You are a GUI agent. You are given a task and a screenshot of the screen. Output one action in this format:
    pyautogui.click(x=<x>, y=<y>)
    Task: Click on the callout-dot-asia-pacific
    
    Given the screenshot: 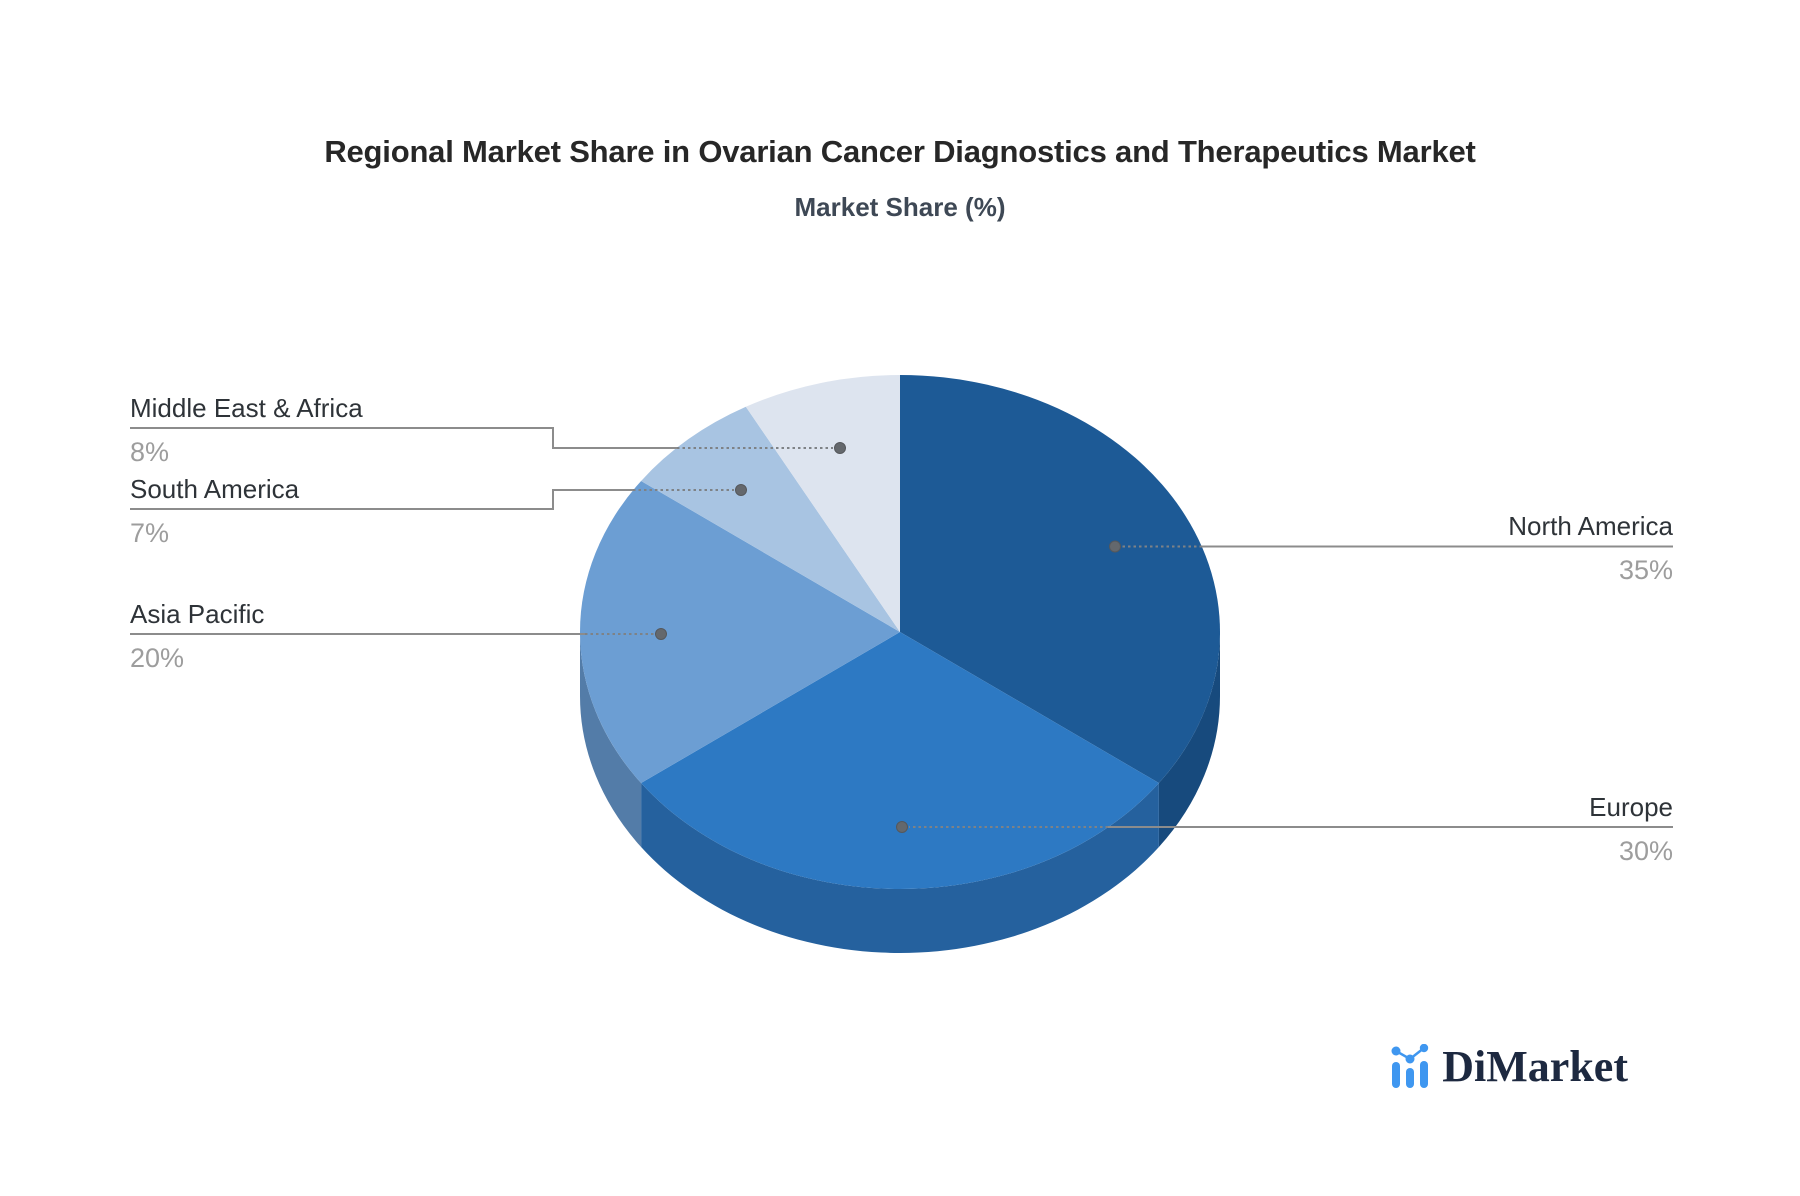 What is the action you would take?
    pyautogui.click(x=661, y=634)
    